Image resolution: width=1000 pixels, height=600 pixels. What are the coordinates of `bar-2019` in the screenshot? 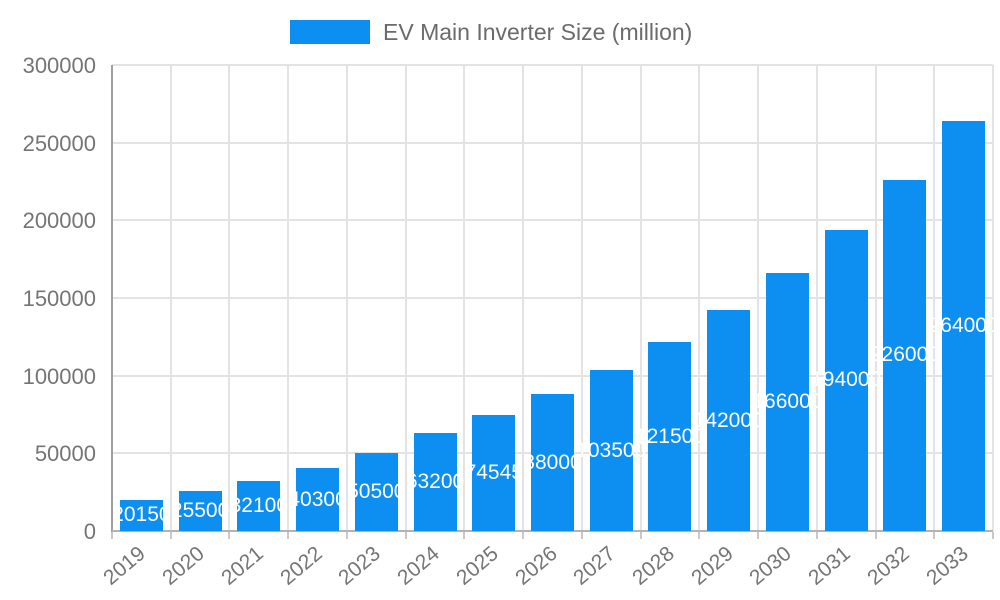 It's located at (141, 515).